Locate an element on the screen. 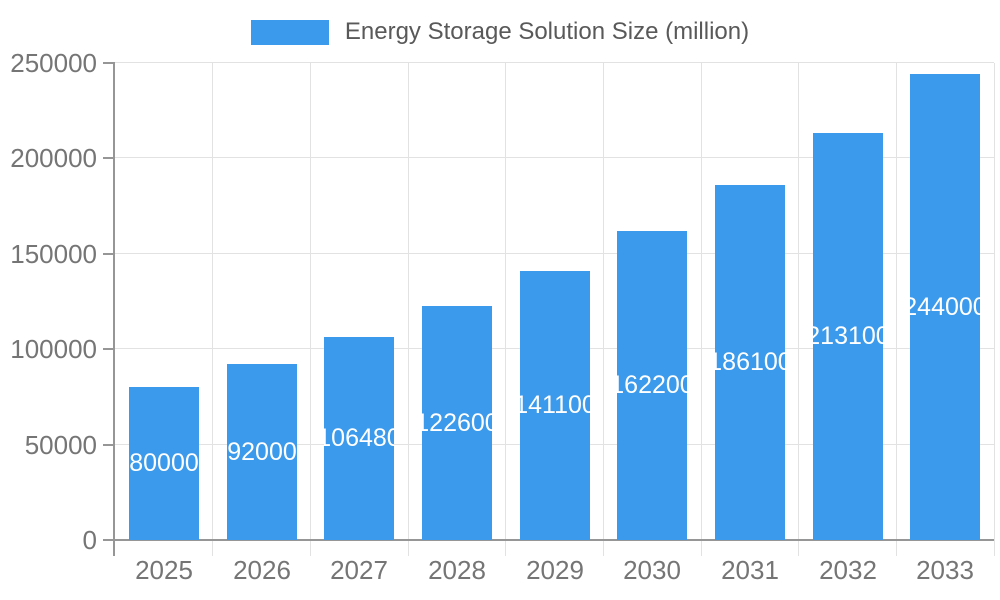 This screenshot has height=600, width=1000. x-tick-label: 2025 is located at coordinates (164, 570).